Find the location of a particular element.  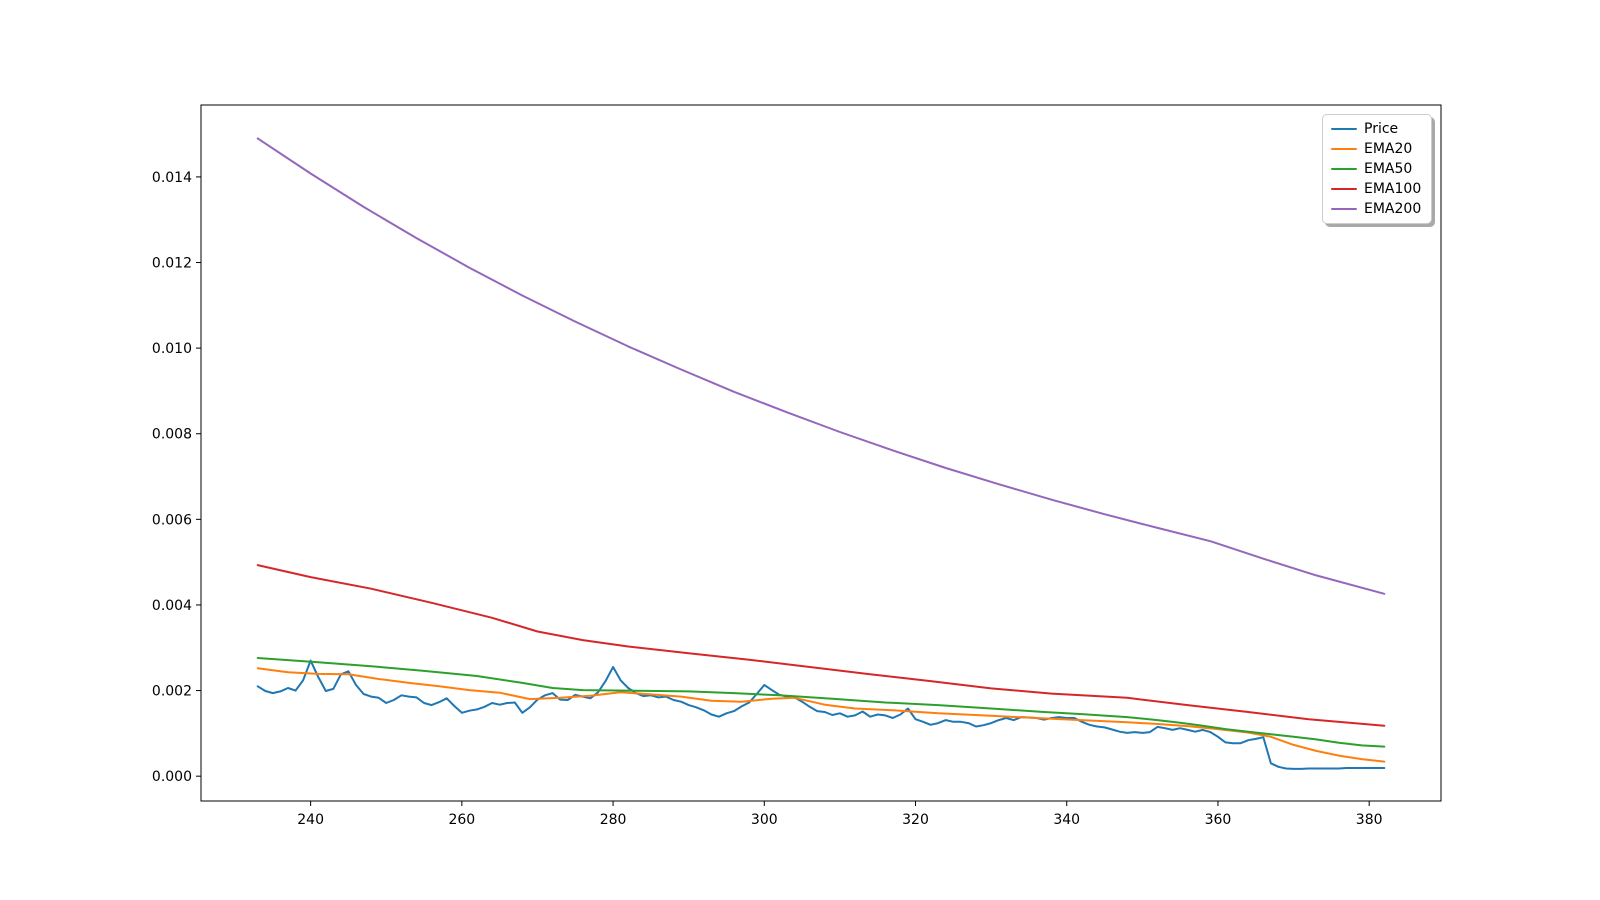

y-tick-label: 0.014 is located at coordinates (172, 178).